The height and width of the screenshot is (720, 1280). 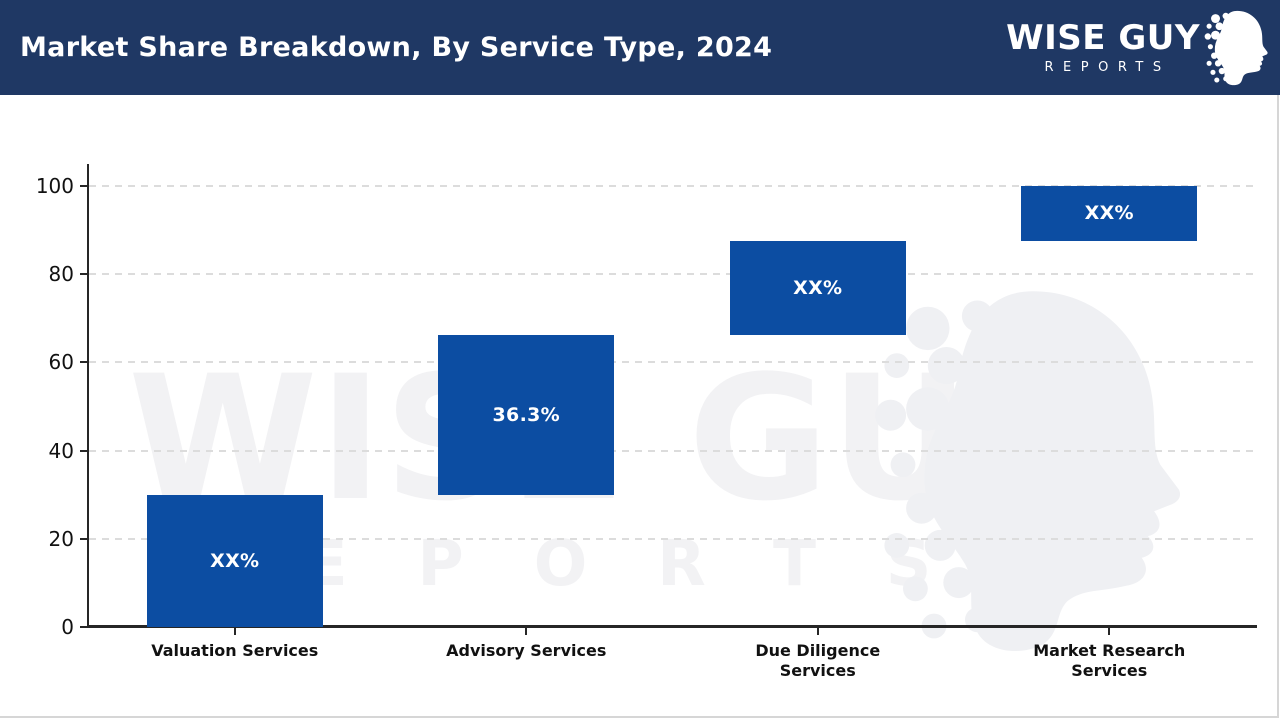 What do you see at coordinates (61, 538) in the screenshot?
I see `y-tick-label: 20` at bounding box center [61, 538].